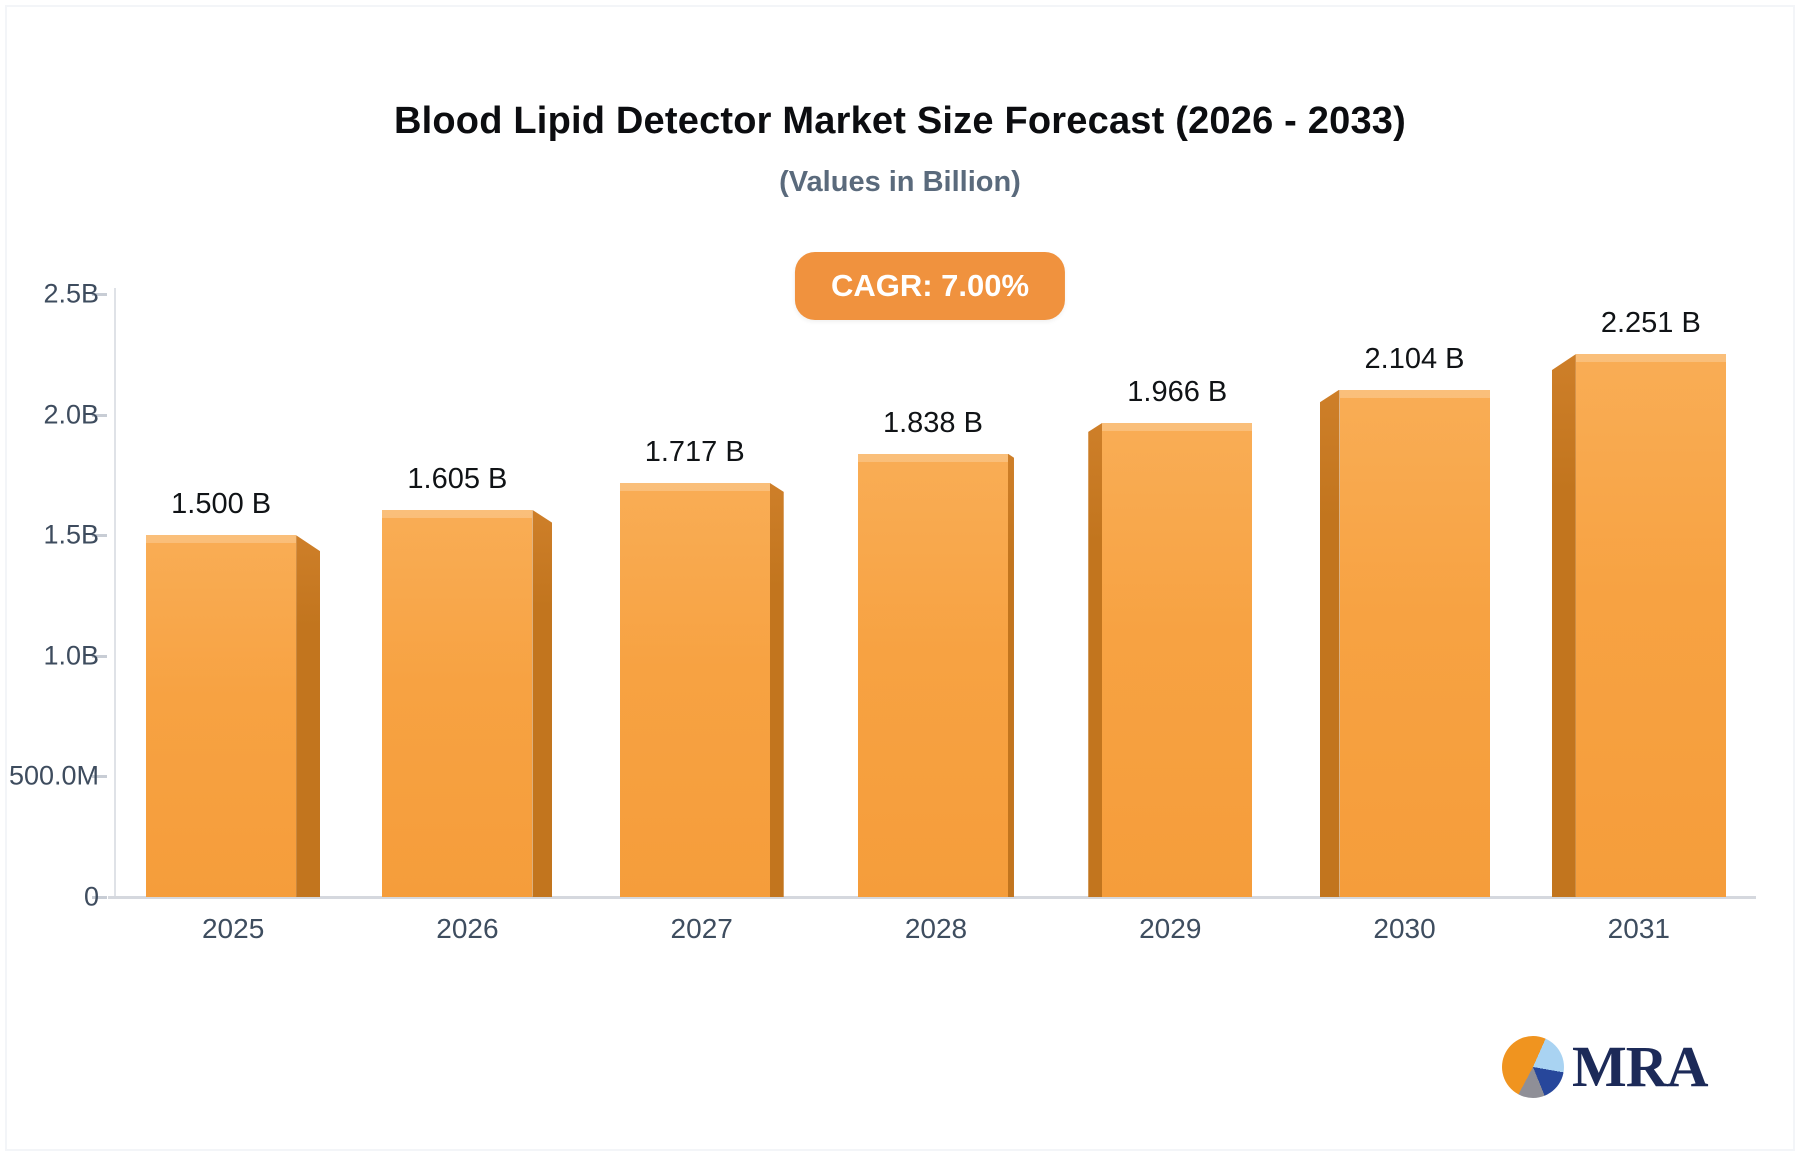  I want to click on x-axis-label: 2028, so click(936, 928).